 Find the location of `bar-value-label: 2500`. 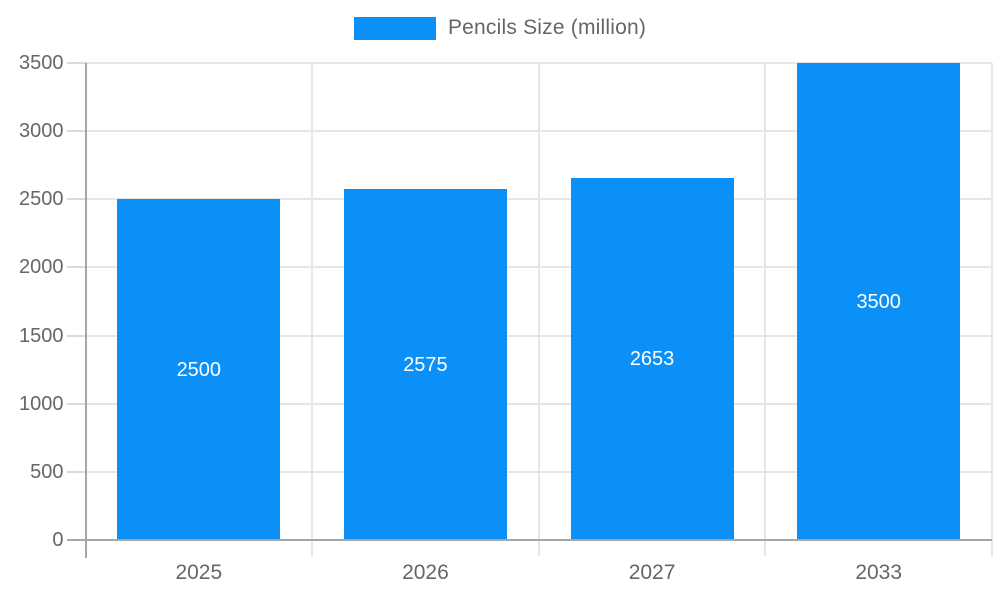

bar-value-label: 2500 is located at coordinates (199, 369).